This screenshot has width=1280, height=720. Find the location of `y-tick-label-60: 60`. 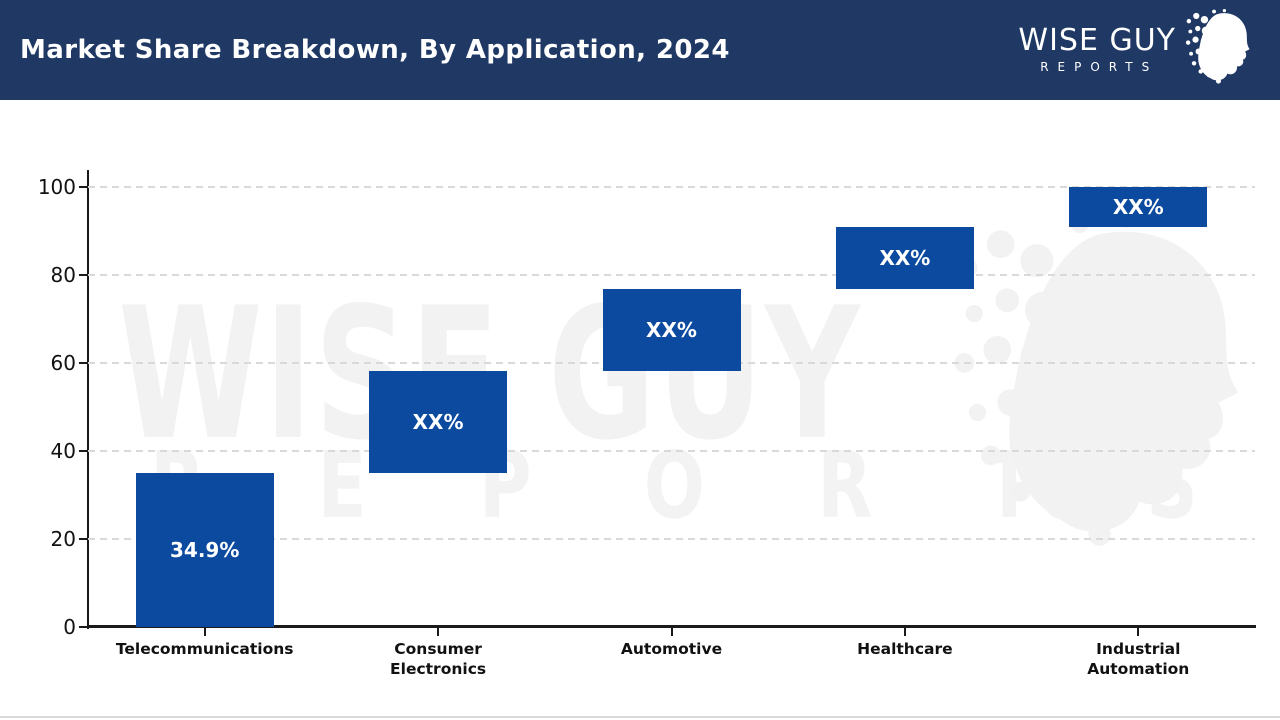

y-tick-label-60: 60 is located at coordinates (63, 363).